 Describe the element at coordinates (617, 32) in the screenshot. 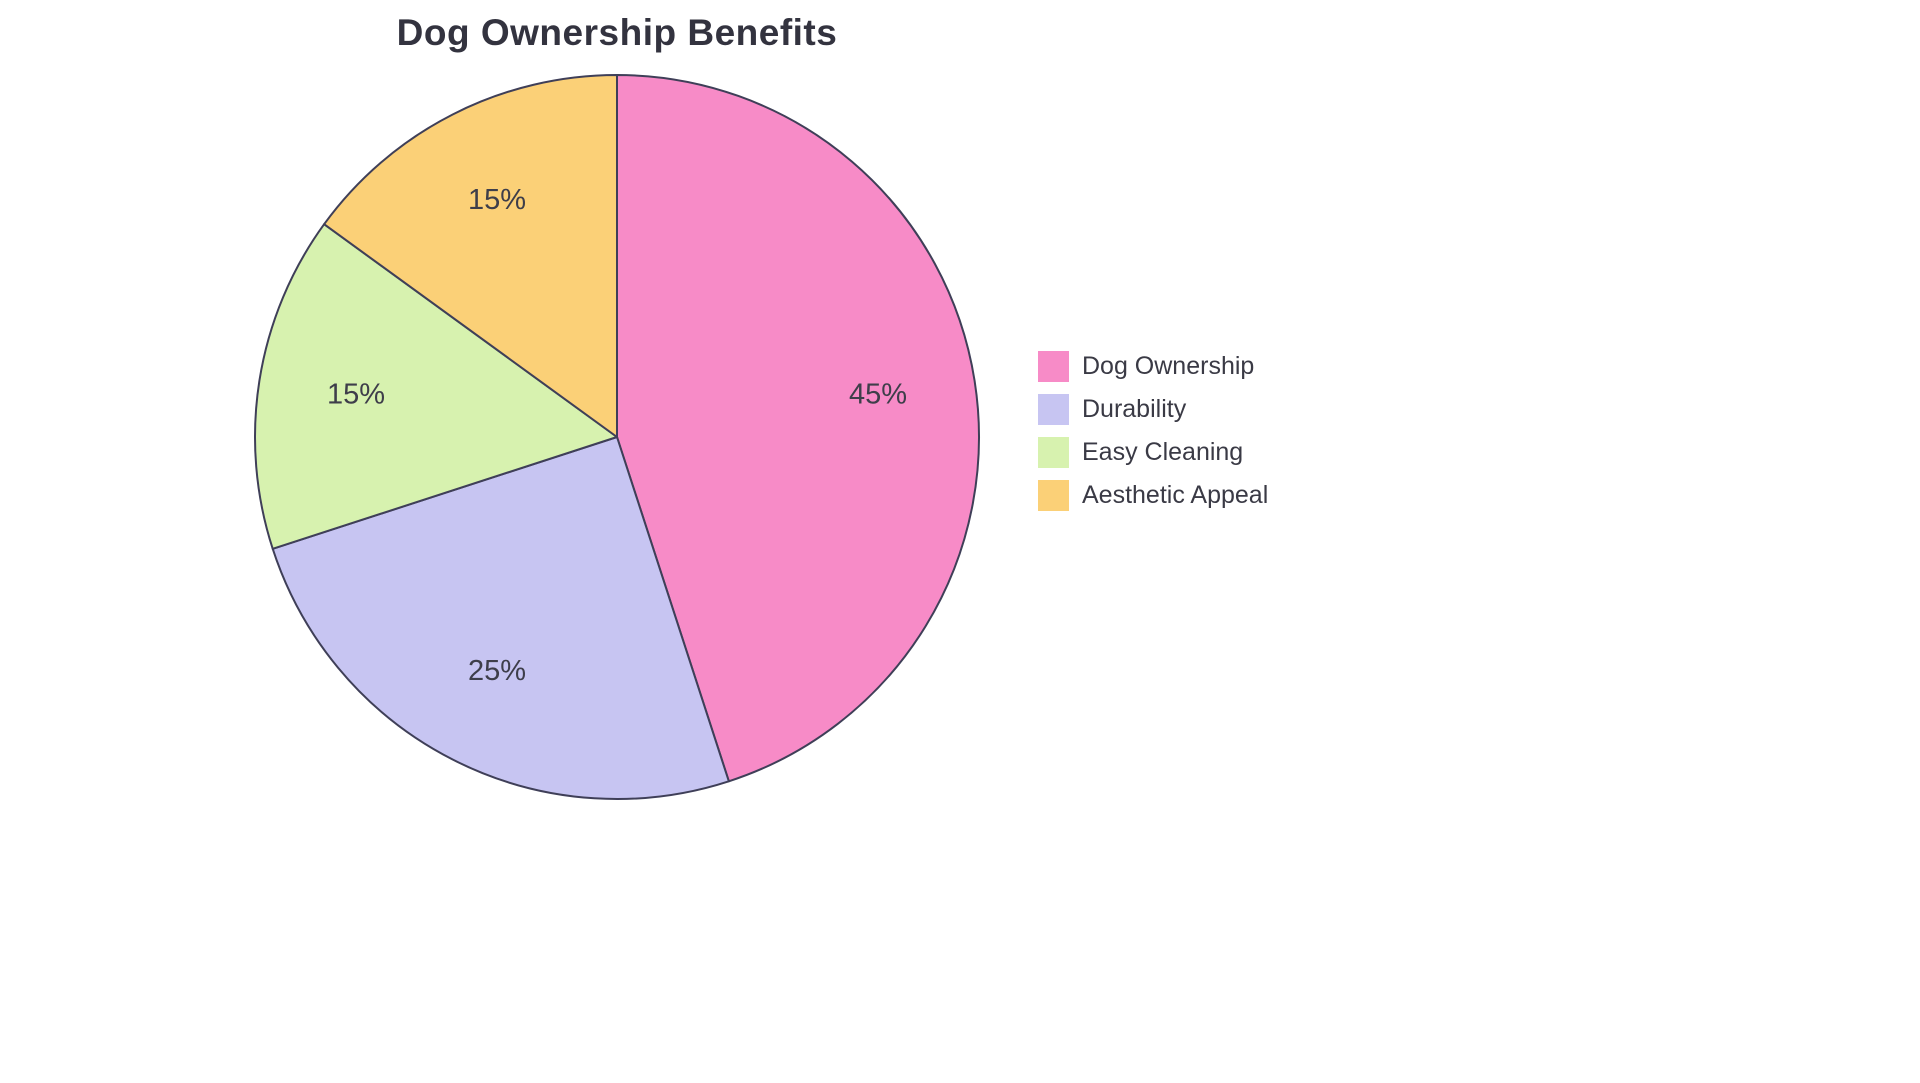

I see `chart-title: Dog Ownership Benefits` at that location.